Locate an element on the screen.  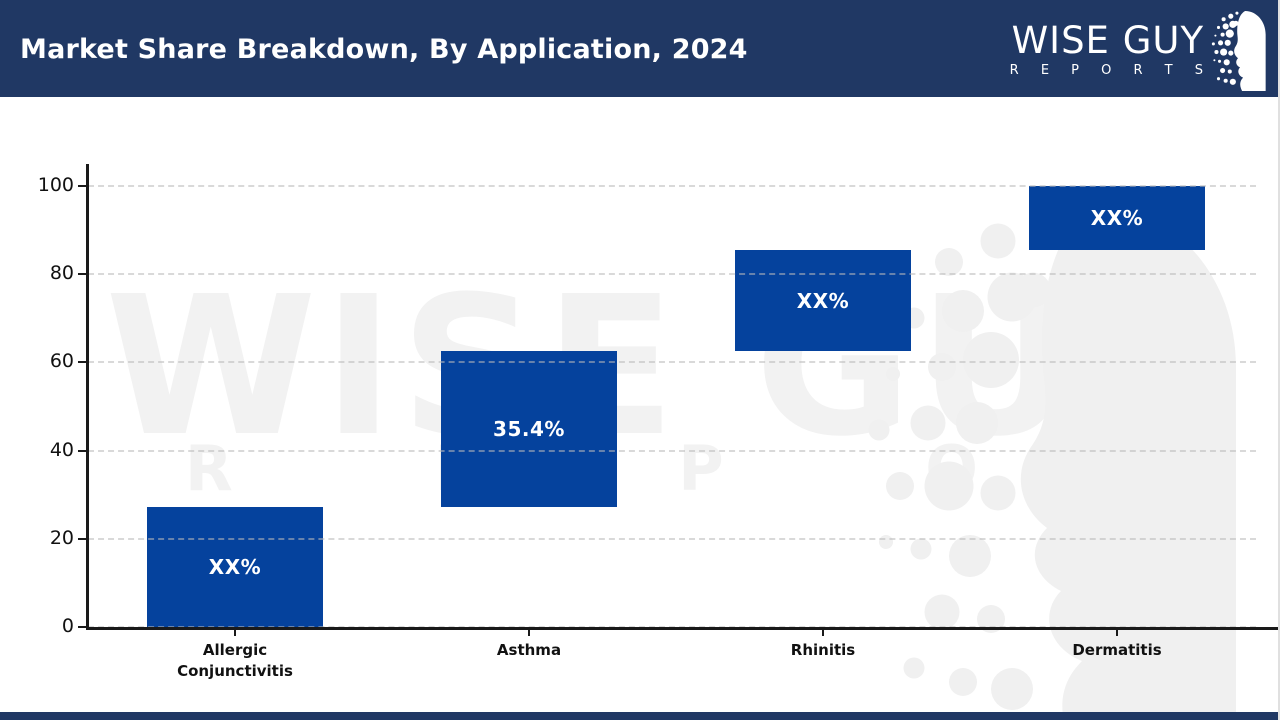
bar-allergic-conjunctivitis: XX% is located at coordinates (235, 567).